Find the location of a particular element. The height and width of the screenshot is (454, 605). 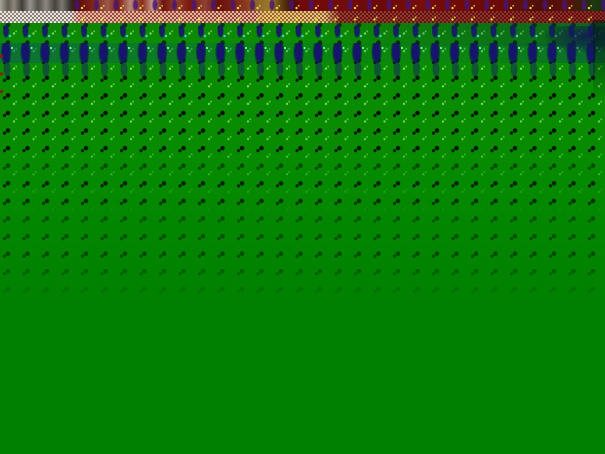

left-edge-red-specks is located at coordinates (1, 77).